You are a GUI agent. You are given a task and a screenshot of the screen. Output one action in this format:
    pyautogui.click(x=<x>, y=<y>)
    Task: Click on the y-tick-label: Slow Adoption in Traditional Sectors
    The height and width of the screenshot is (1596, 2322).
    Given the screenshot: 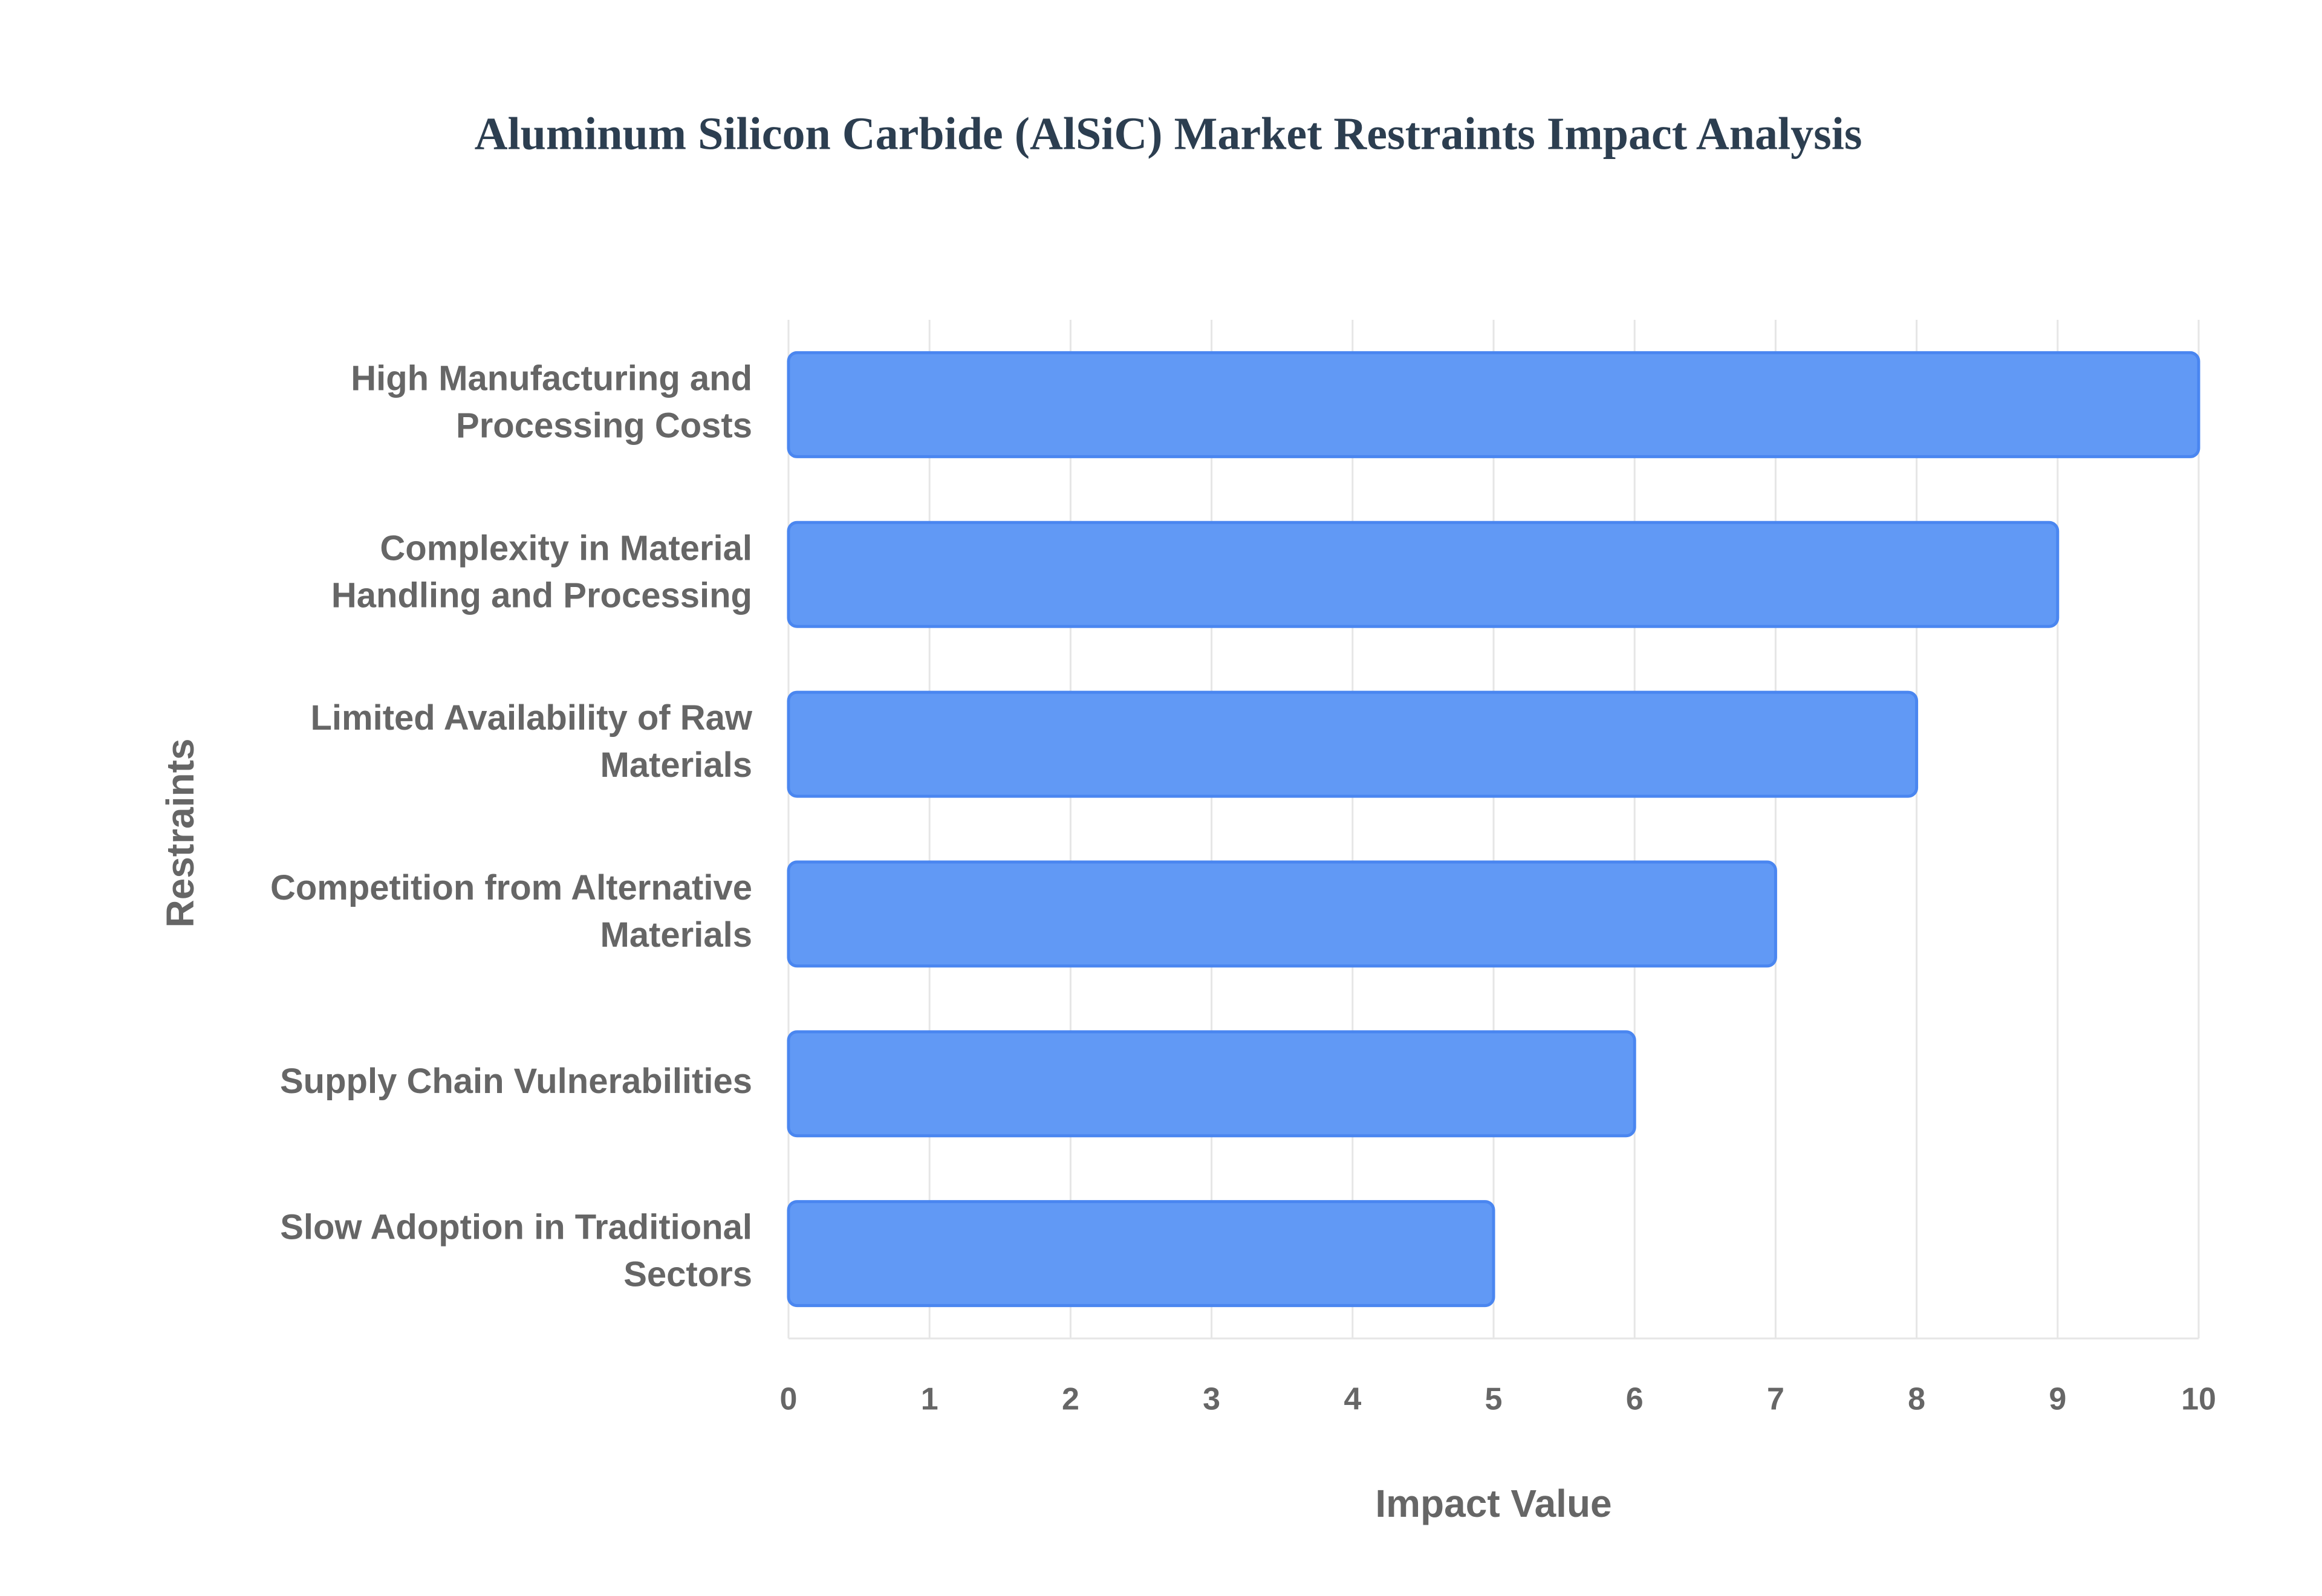 What is the action you would take?
    pyautogui.click(x=516, y=1251)
    